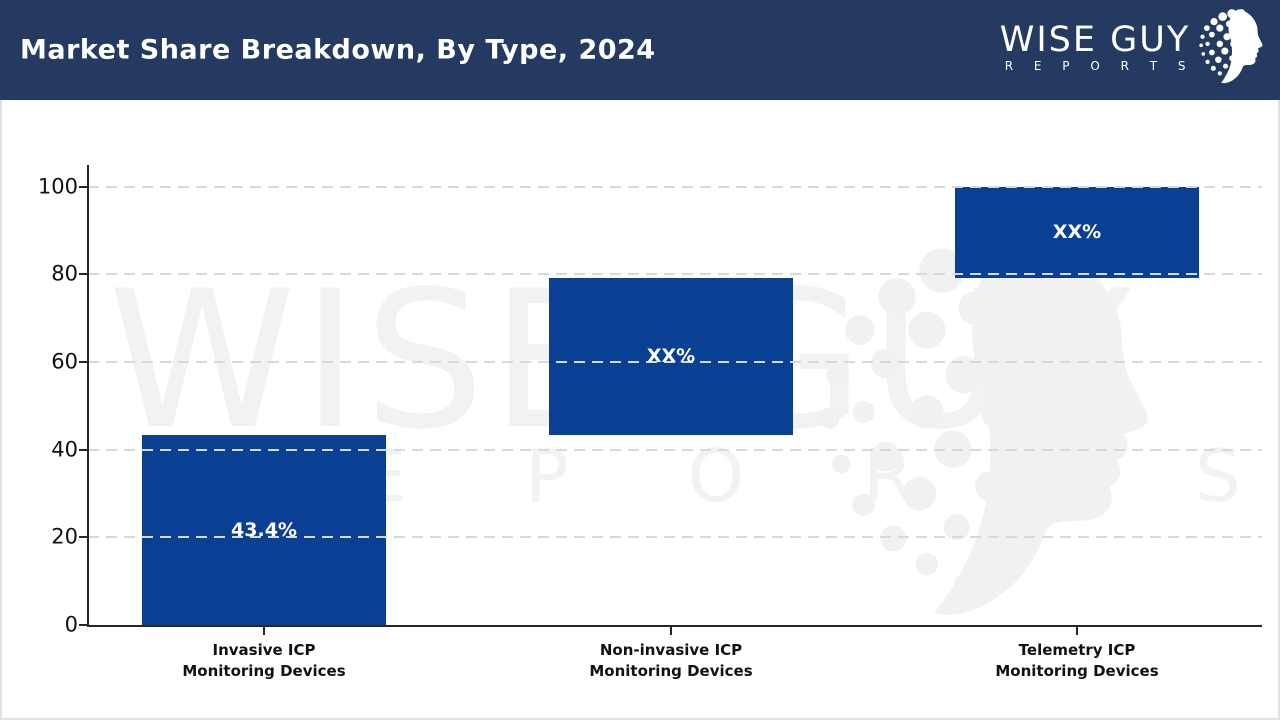 The width and height of the screenshot is (1280, 720). I want to click on bar-value-label: 43.4%, so click(264, 529).